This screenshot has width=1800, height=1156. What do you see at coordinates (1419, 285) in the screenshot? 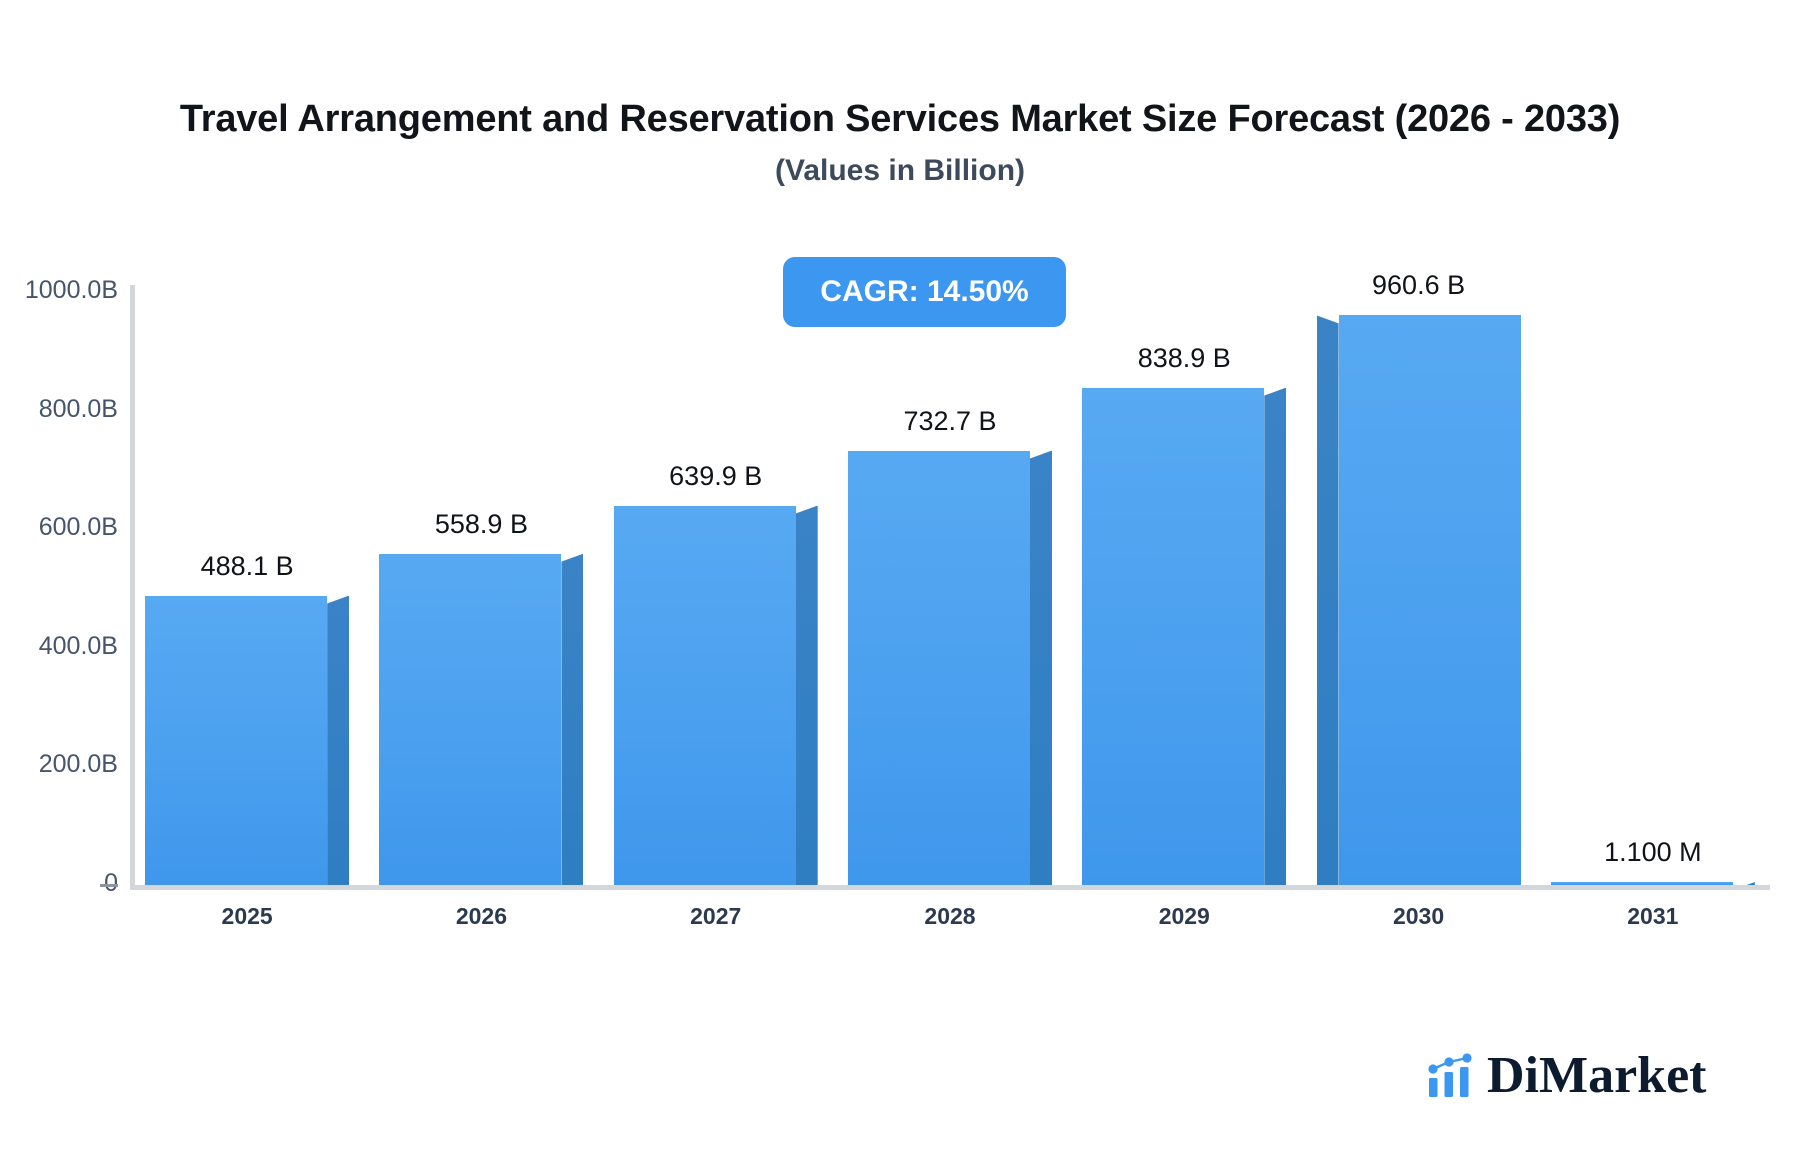
I see `bar-value-label: 960.6 B` at bounding box center [1419, 285].